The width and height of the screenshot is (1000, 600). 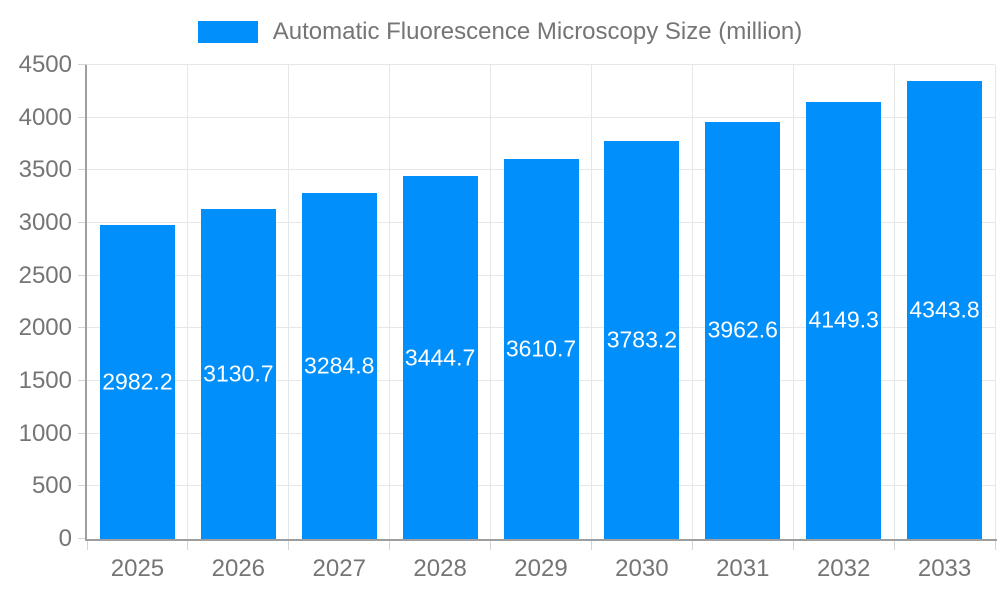 I want to click on bar-value-label: 3284.8, so click(x=339, y=365).